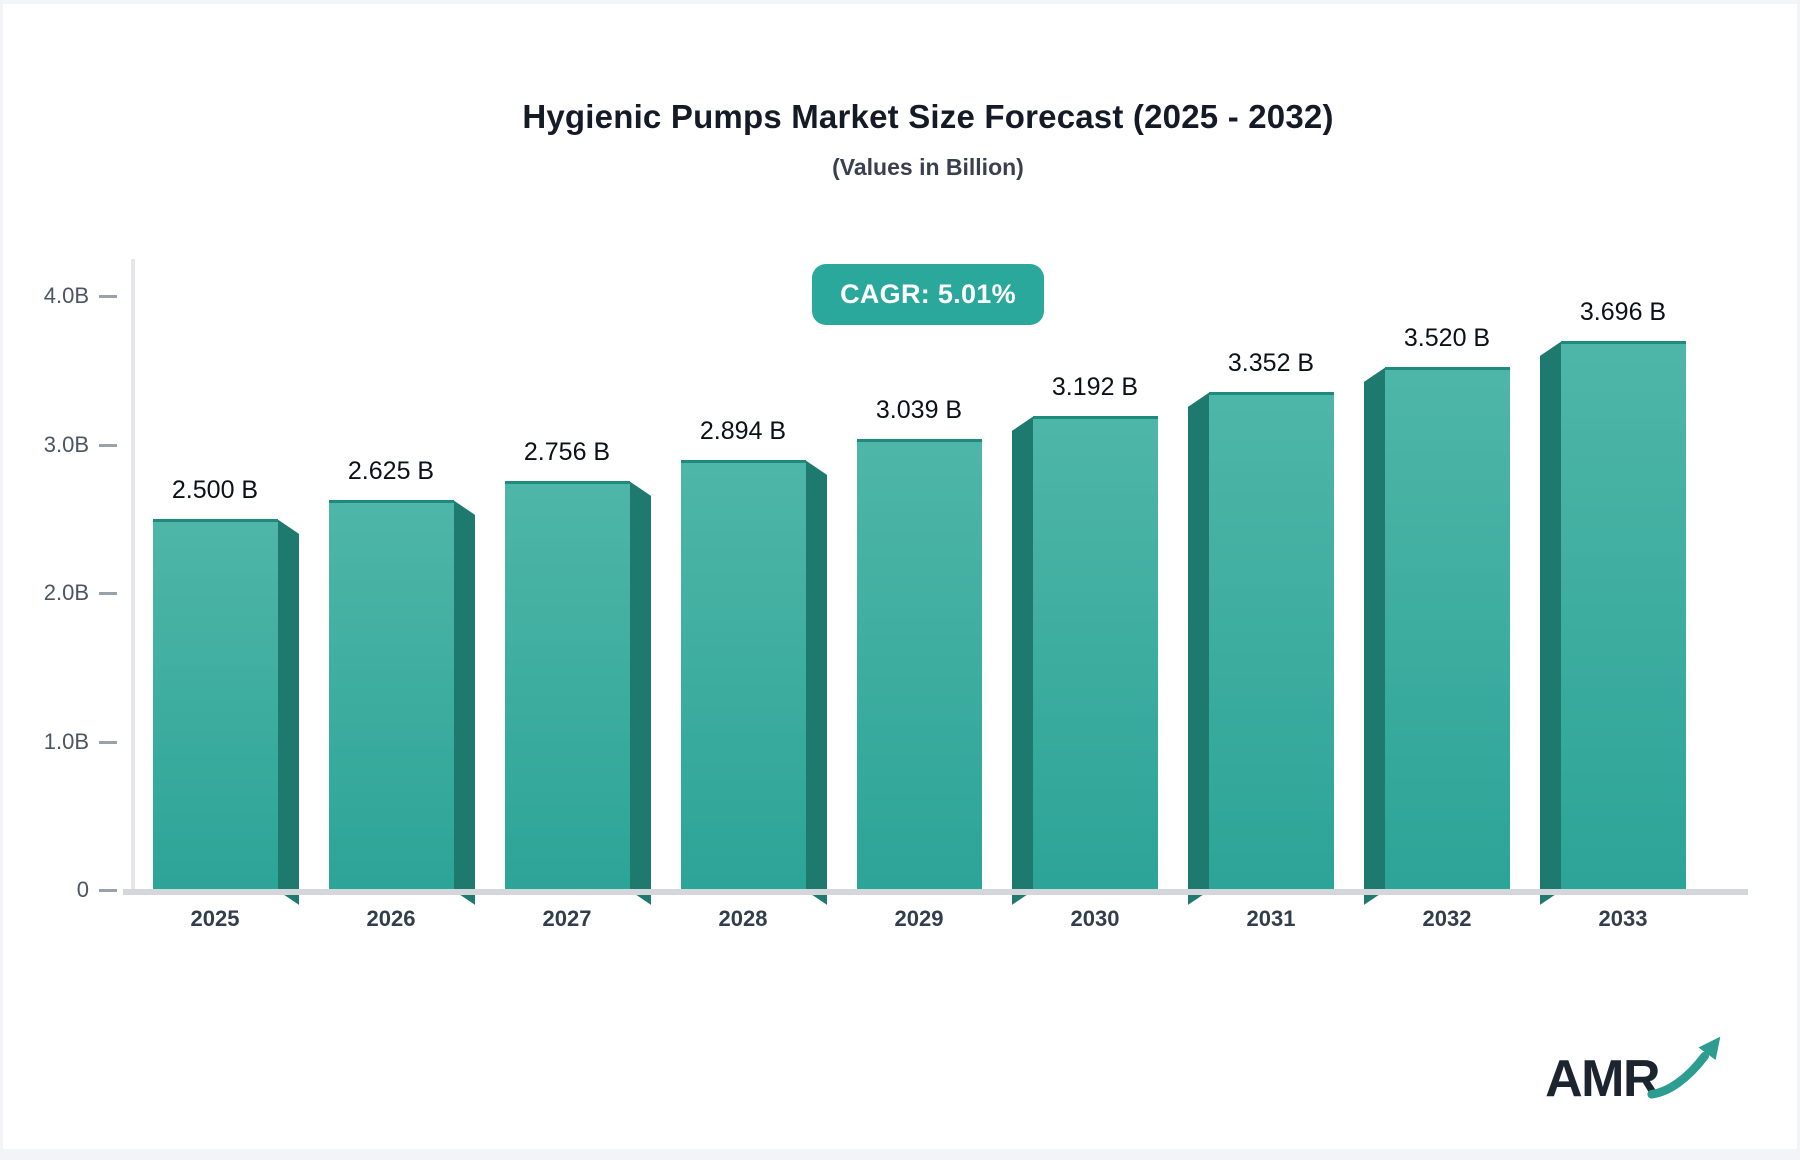 Image resolution: width=1800 pixels, height=1160 pixels. What do you see at coordinates (919, 918) in the screenshot?
I see `x-axis-label: 2029` at bounding box center [919, 918].